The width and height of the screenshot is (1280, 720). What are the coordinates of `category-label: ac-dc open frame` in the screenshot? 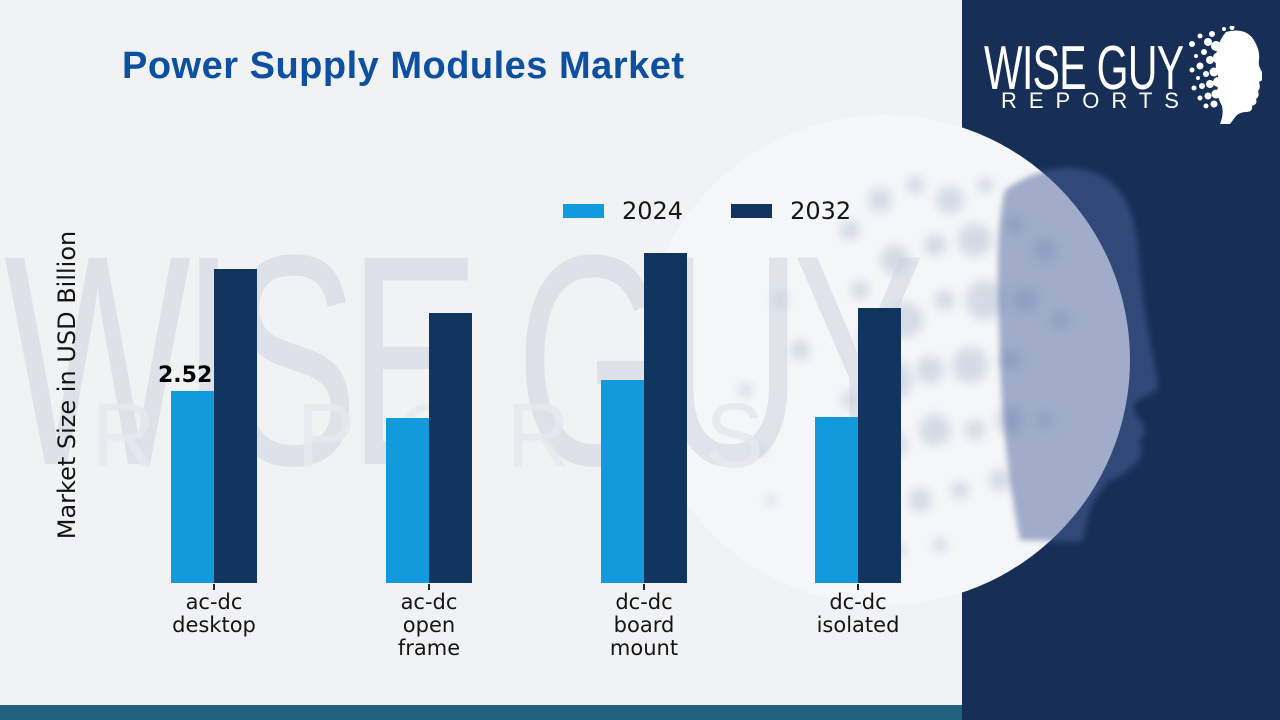 It's located at (429, 625).